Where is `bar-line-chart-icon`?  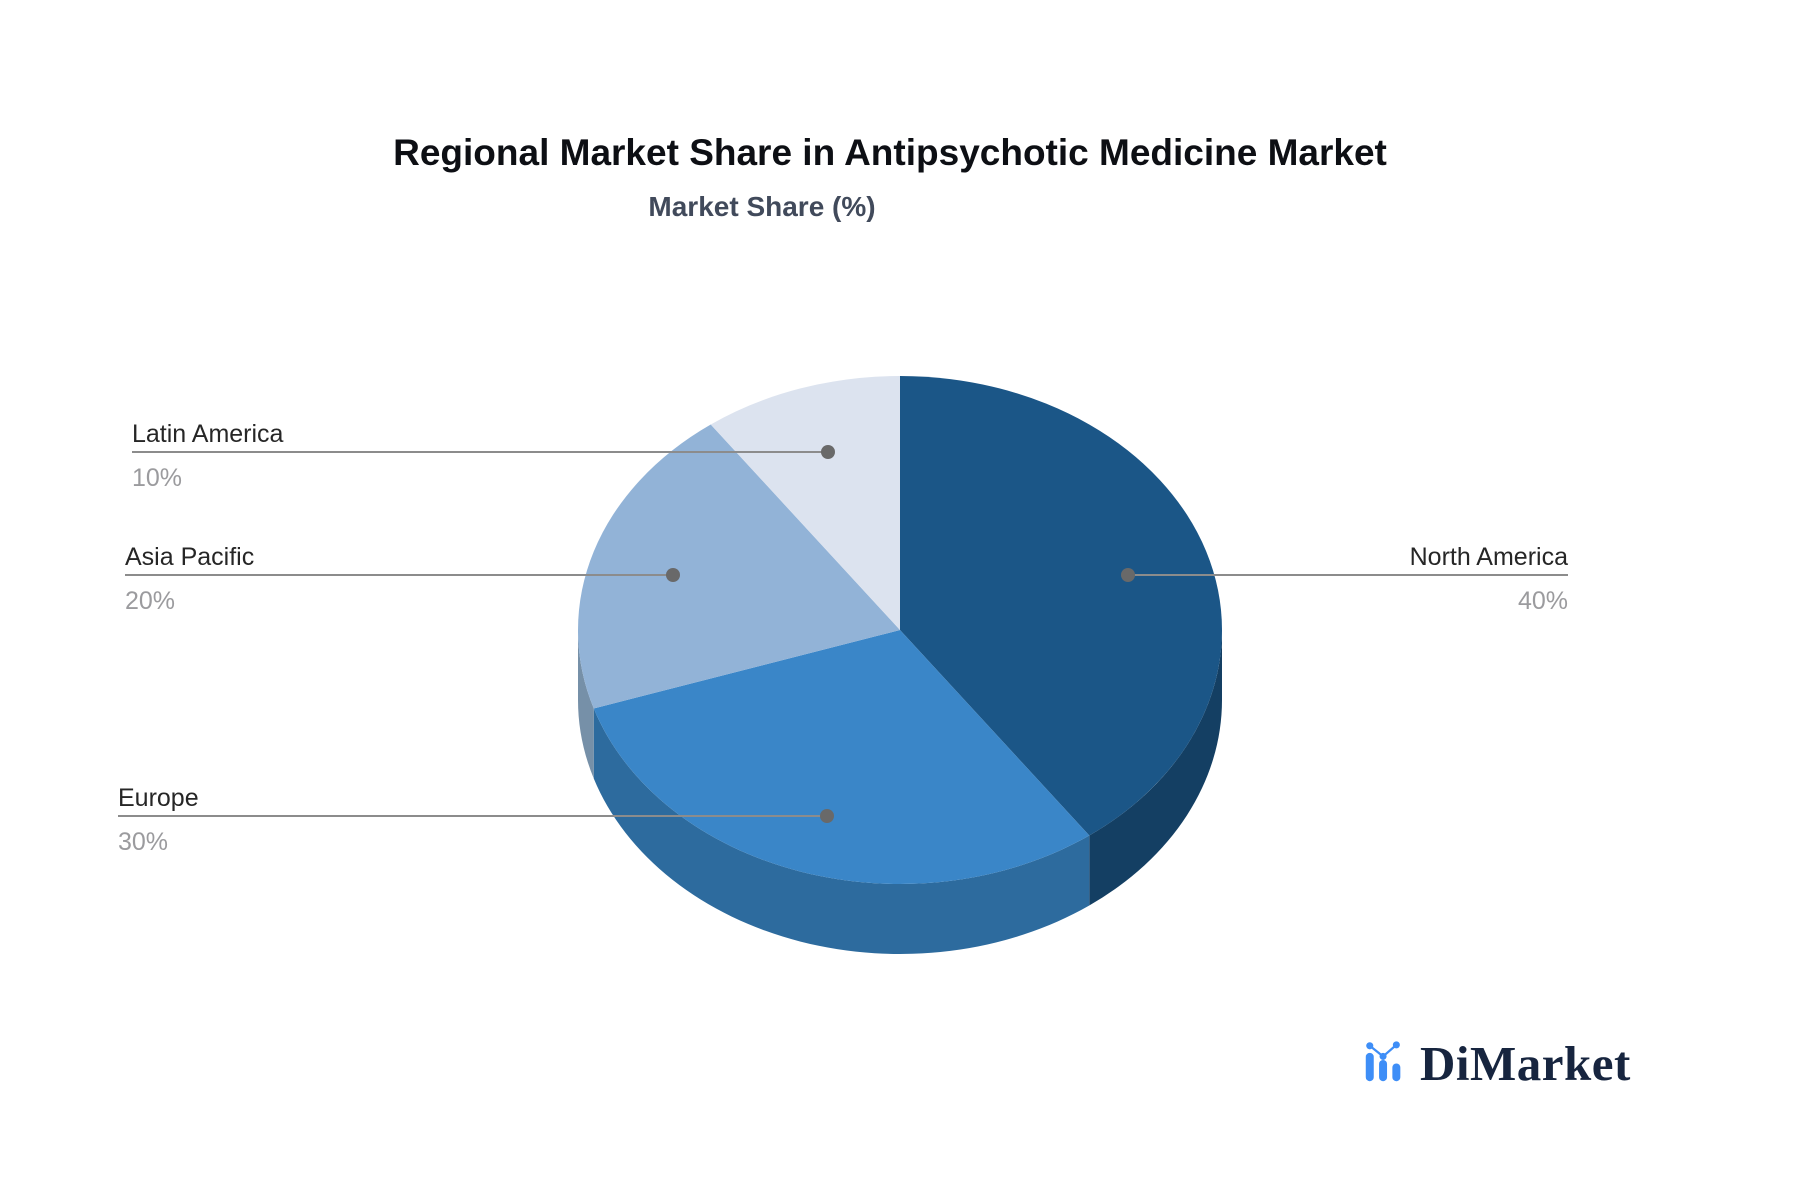
bar-line-chart-icon is located at coordinates (1383, 1061).